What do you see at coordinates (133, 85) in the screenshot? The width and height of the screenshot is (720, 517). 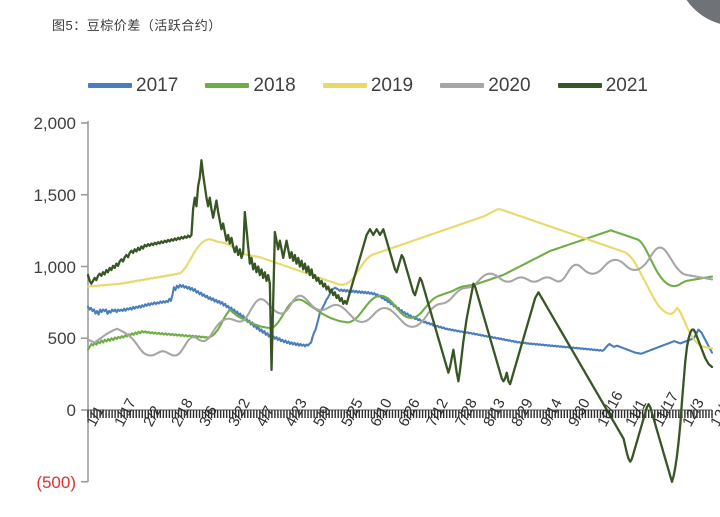 I see `legend-item-2017: 2017` at bounding box center [133, 85].